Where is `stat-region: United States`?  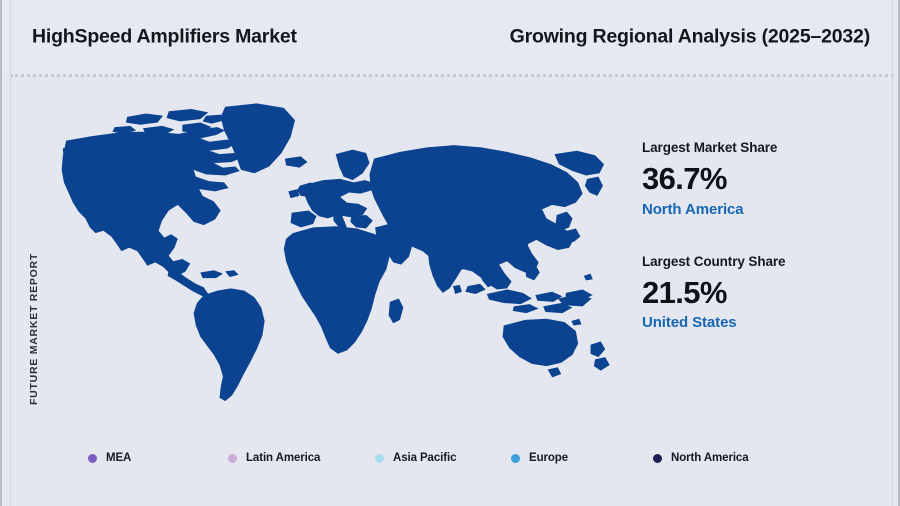
stat-region: United States is located at coordinates (689, 323).